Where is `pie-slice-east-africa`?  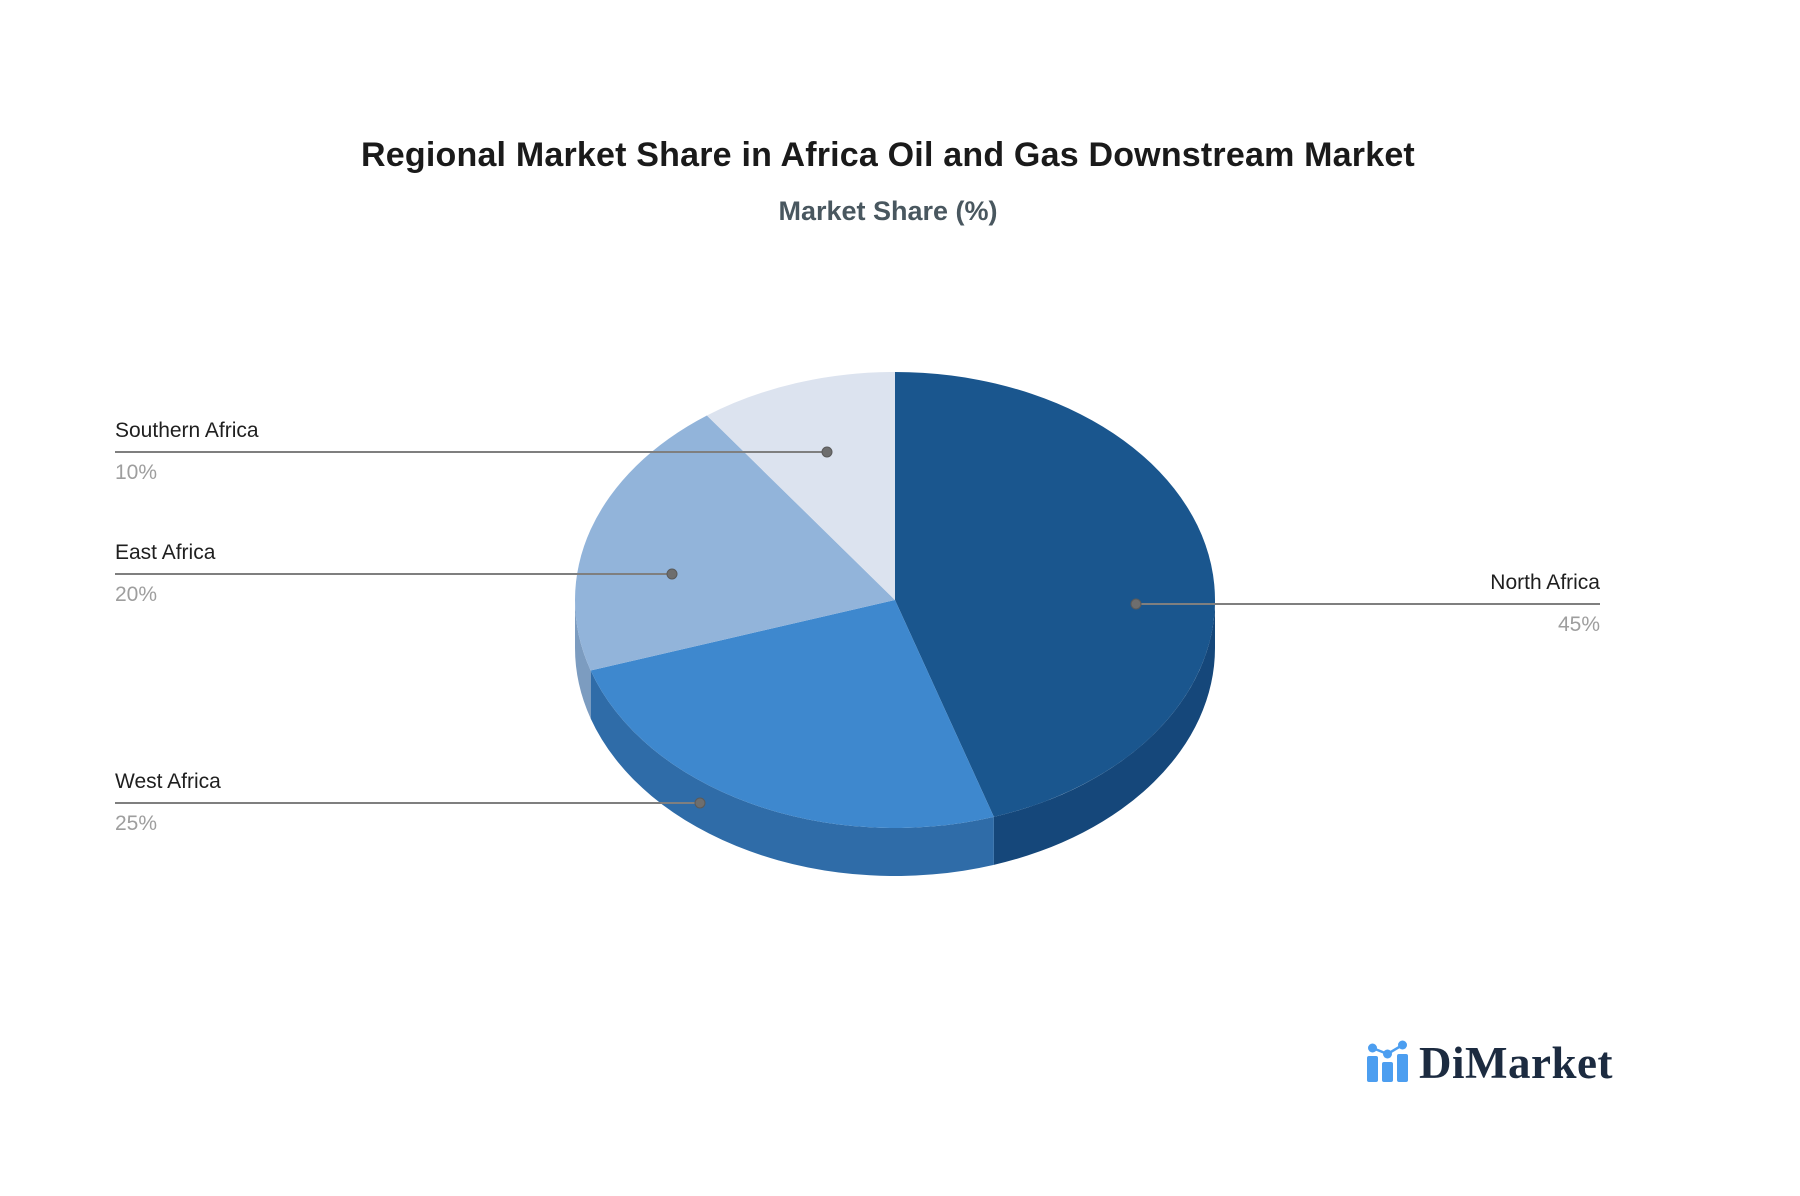
pie-slice-east-africa is located at coordinates (735, 543).